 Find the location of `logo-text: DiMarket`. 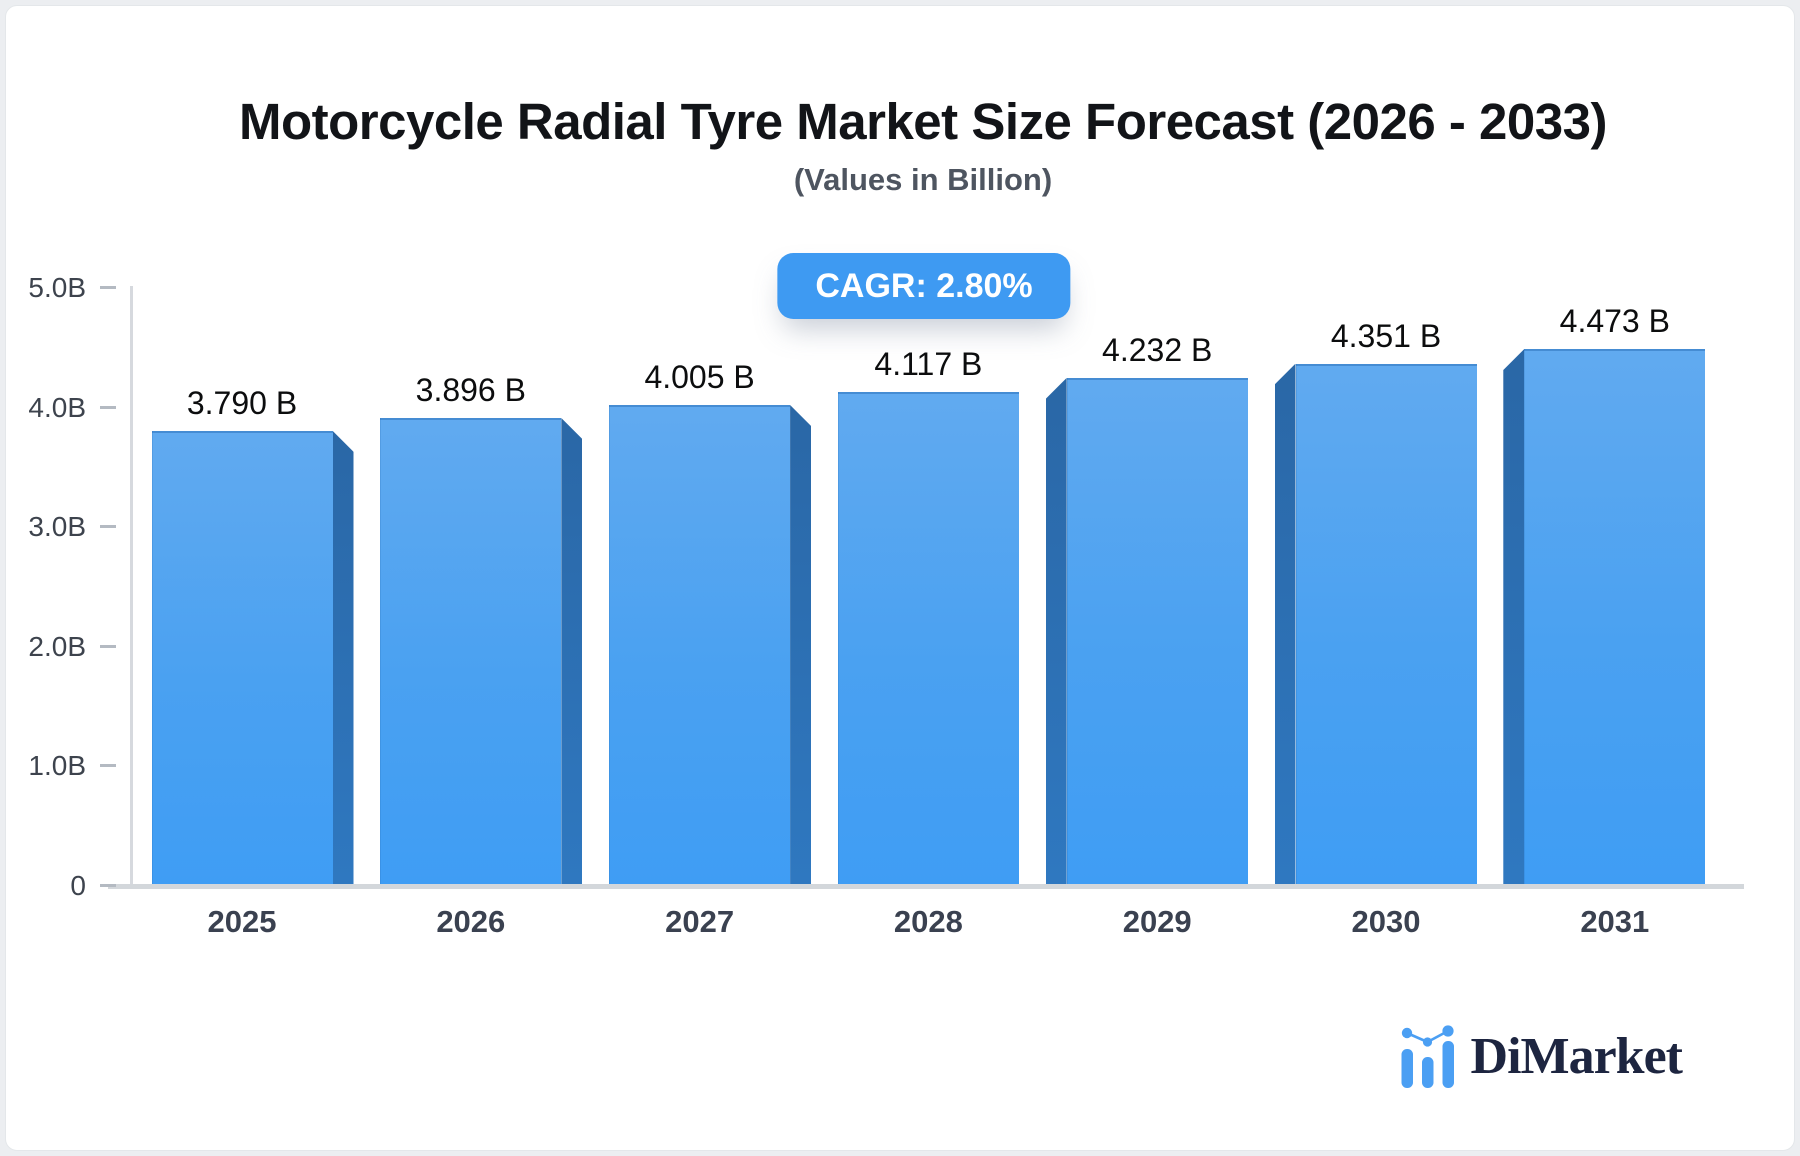

logo-text: DiMarket is located at coordinates (1576, 1056).